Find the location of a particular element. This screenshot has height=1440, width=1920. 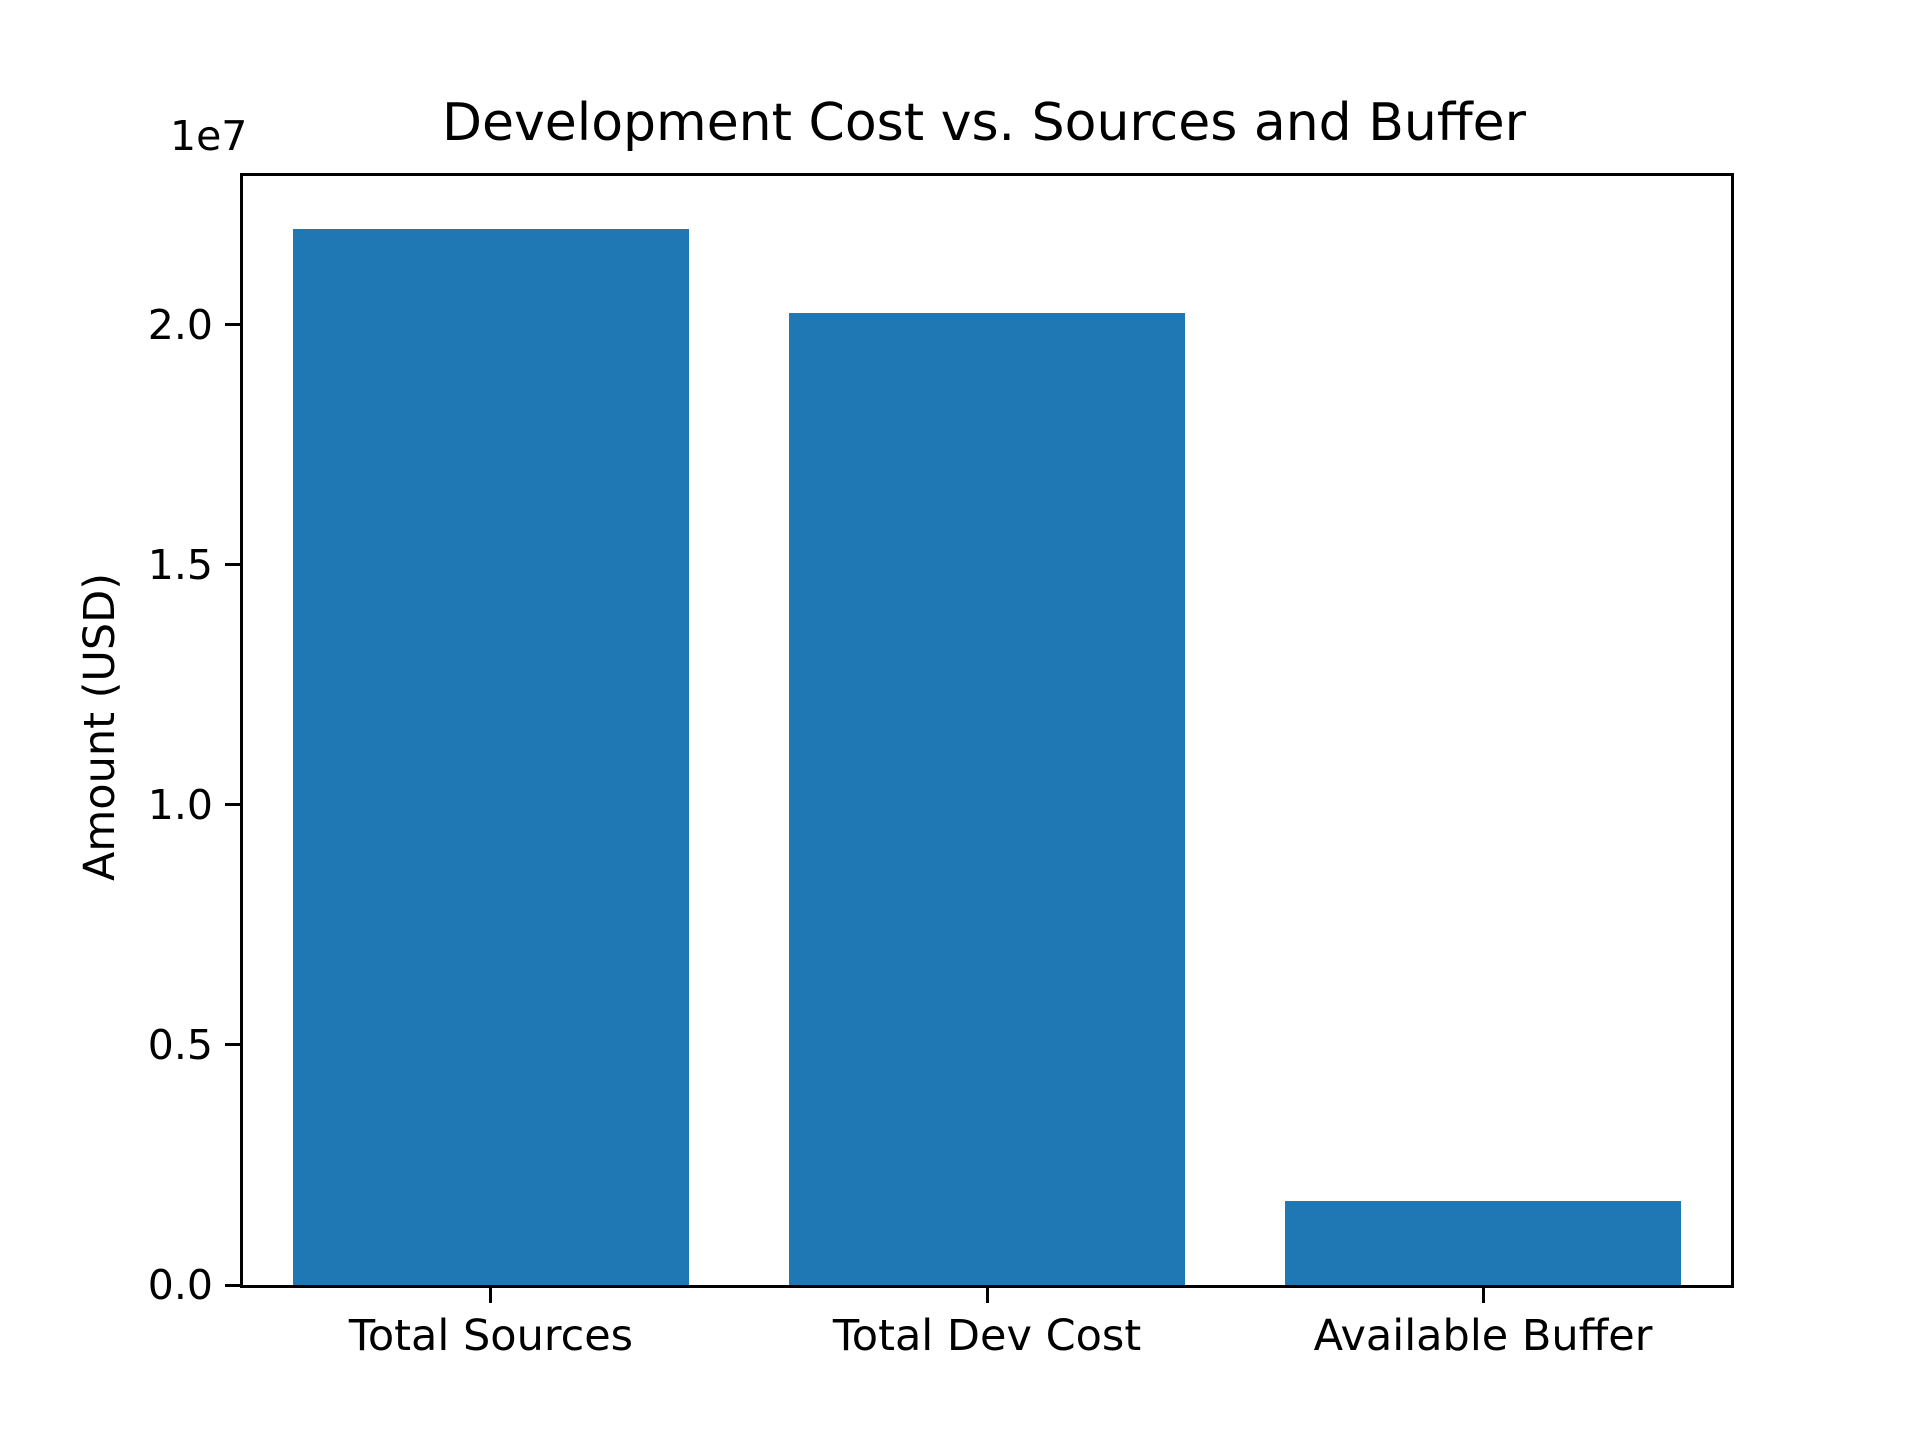

x-tick-label-total-dev-cost: Total Dev Cost is located at coordinates (987, 1336).